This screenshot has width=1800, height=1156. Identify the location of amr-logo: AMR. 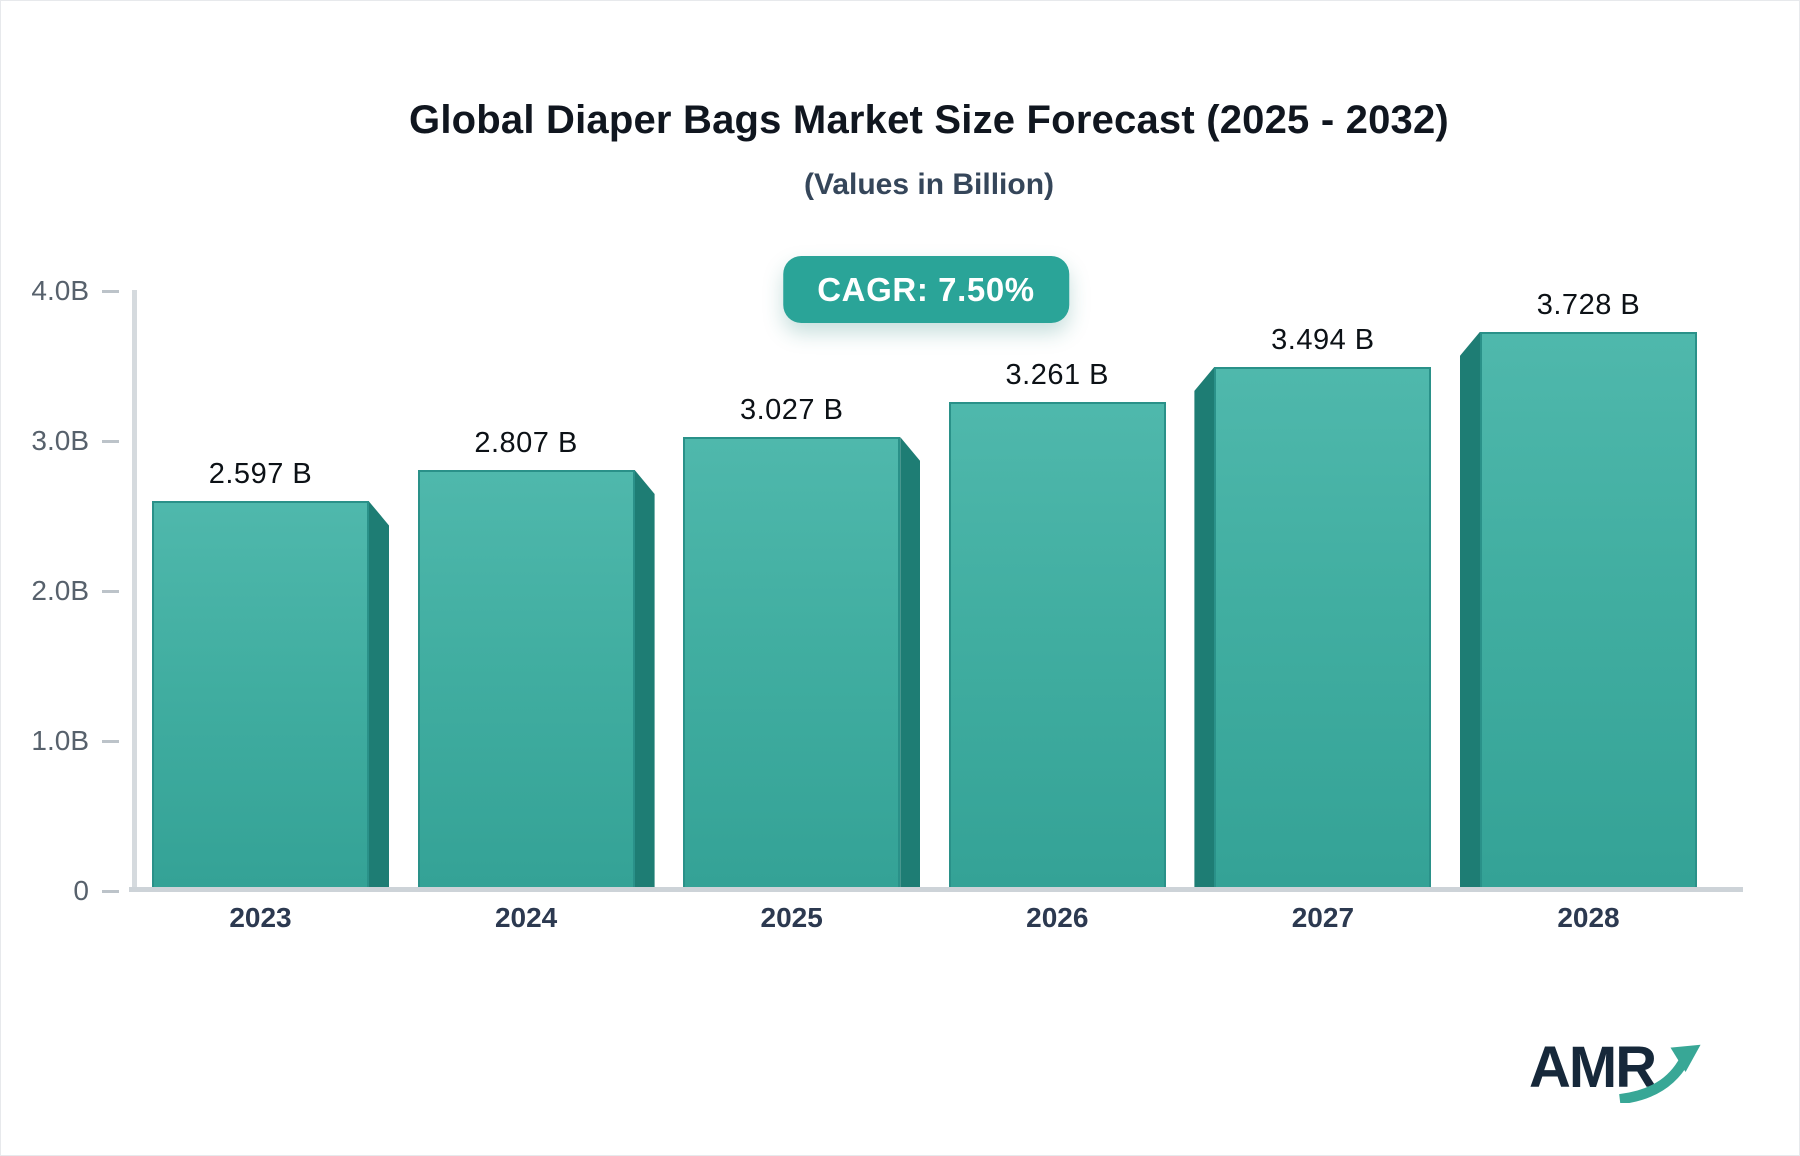
(1624, 1072).